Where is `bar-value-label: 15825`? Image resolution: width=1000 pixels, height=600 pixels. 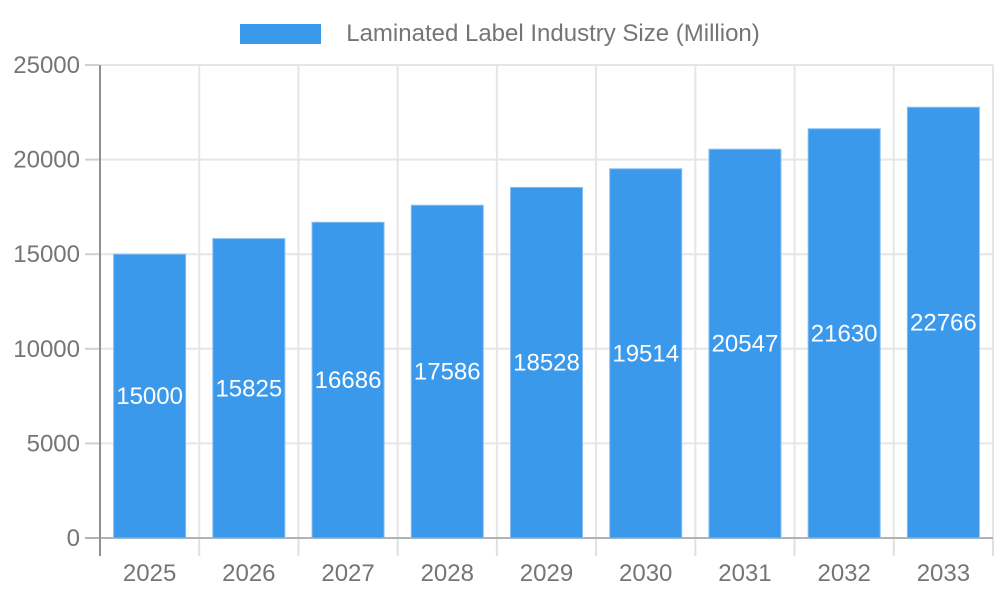
bar-value-label: 15825 is located at coordinates (248, 388).